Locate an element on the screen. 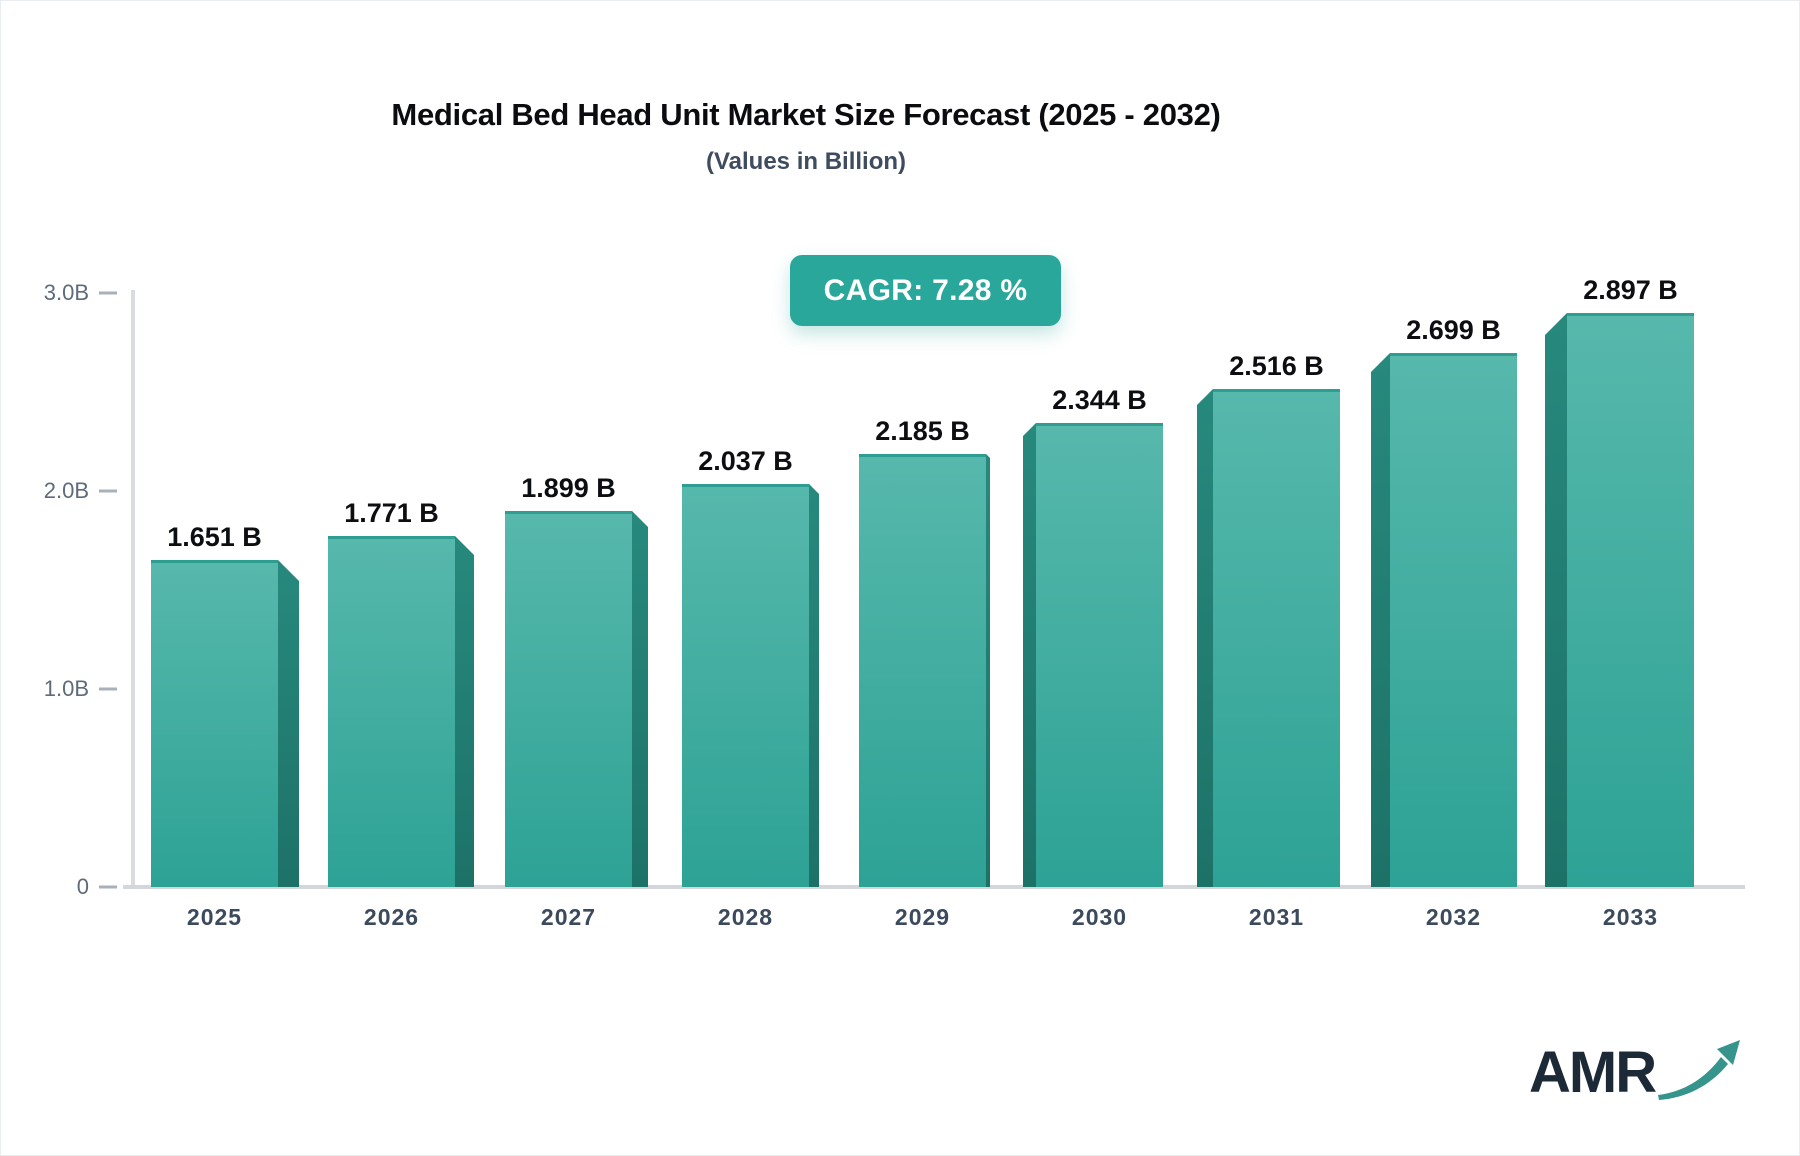 This screenshot has height=1156, width=1800. bar-value-label-2028: 2.037 B is located at coordinates (745, 461).